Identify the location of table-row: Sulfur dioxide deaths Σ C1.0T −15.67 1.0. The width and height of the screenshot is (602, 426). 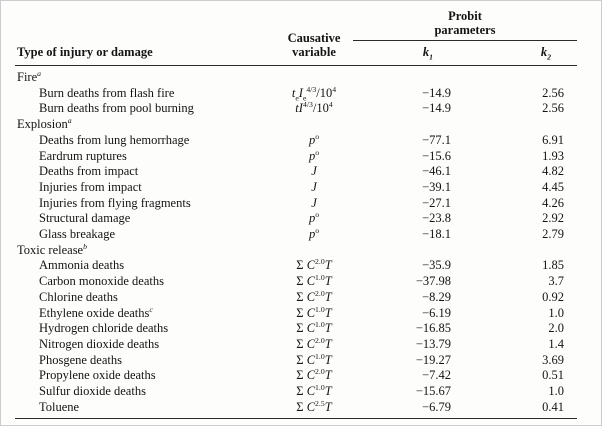
(296, 392).